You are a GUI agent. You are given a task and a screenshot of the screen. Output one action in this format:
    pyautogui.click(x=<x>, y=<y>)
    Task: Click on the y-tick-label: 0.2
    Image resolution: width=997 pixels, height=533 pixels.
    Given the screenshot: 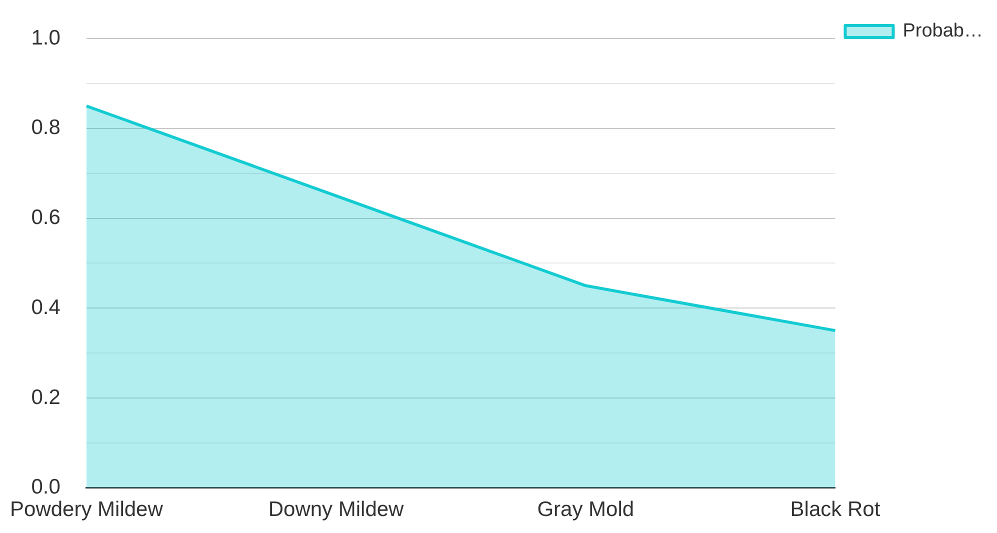 What is the action you would take?
    pyautogui.click(x=45, y=397)
    